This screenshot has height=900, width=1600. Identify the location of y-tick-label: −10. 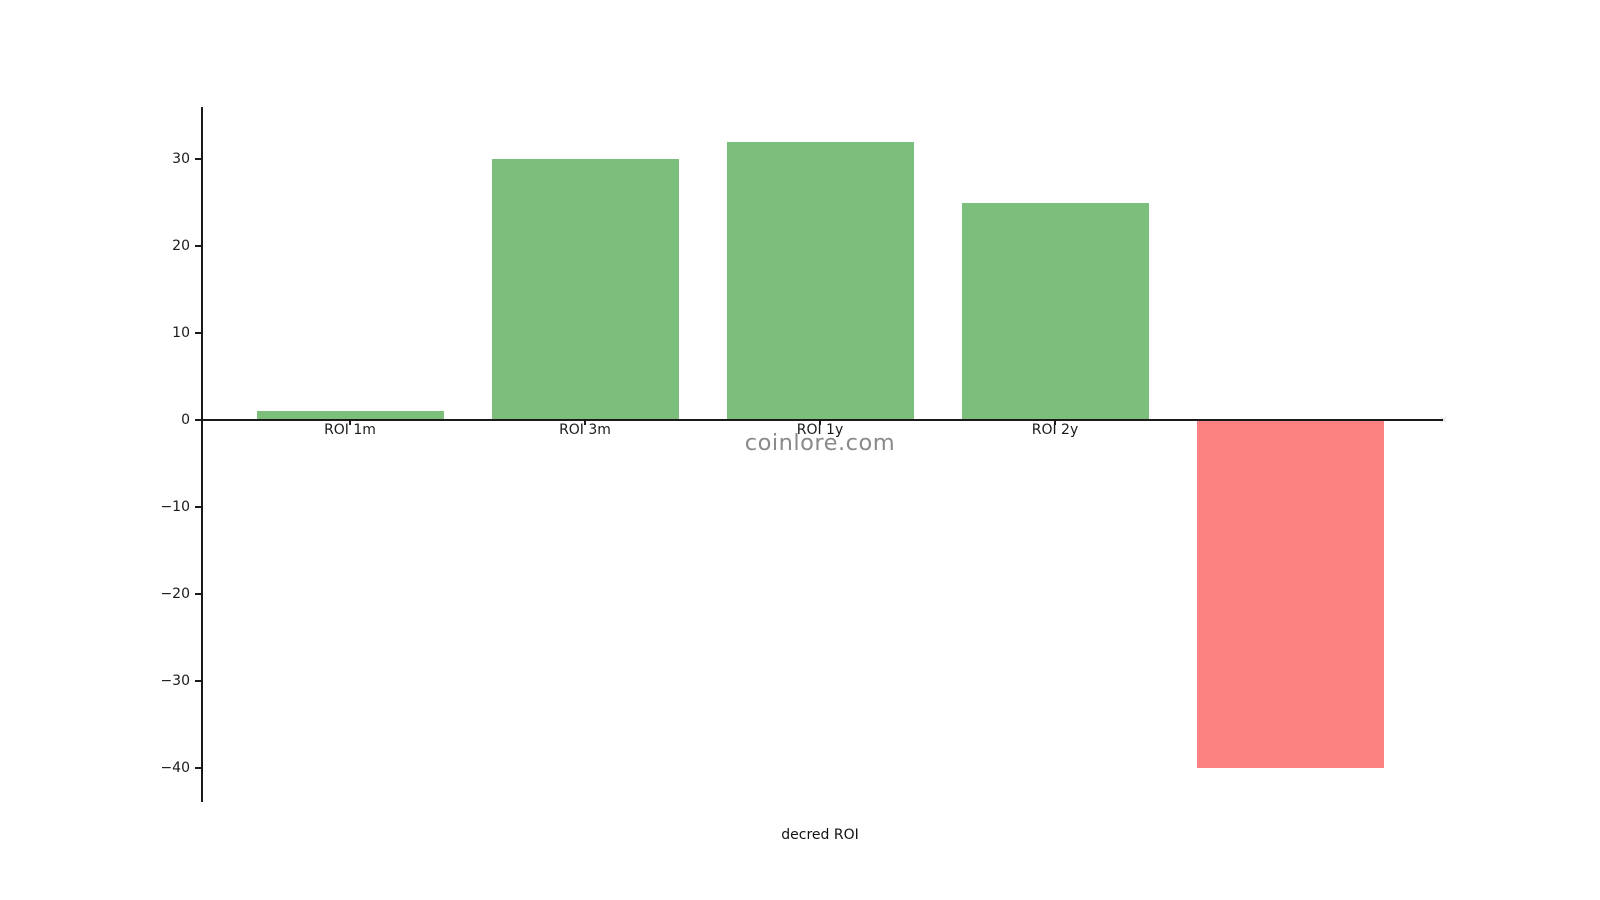
(175, 507).